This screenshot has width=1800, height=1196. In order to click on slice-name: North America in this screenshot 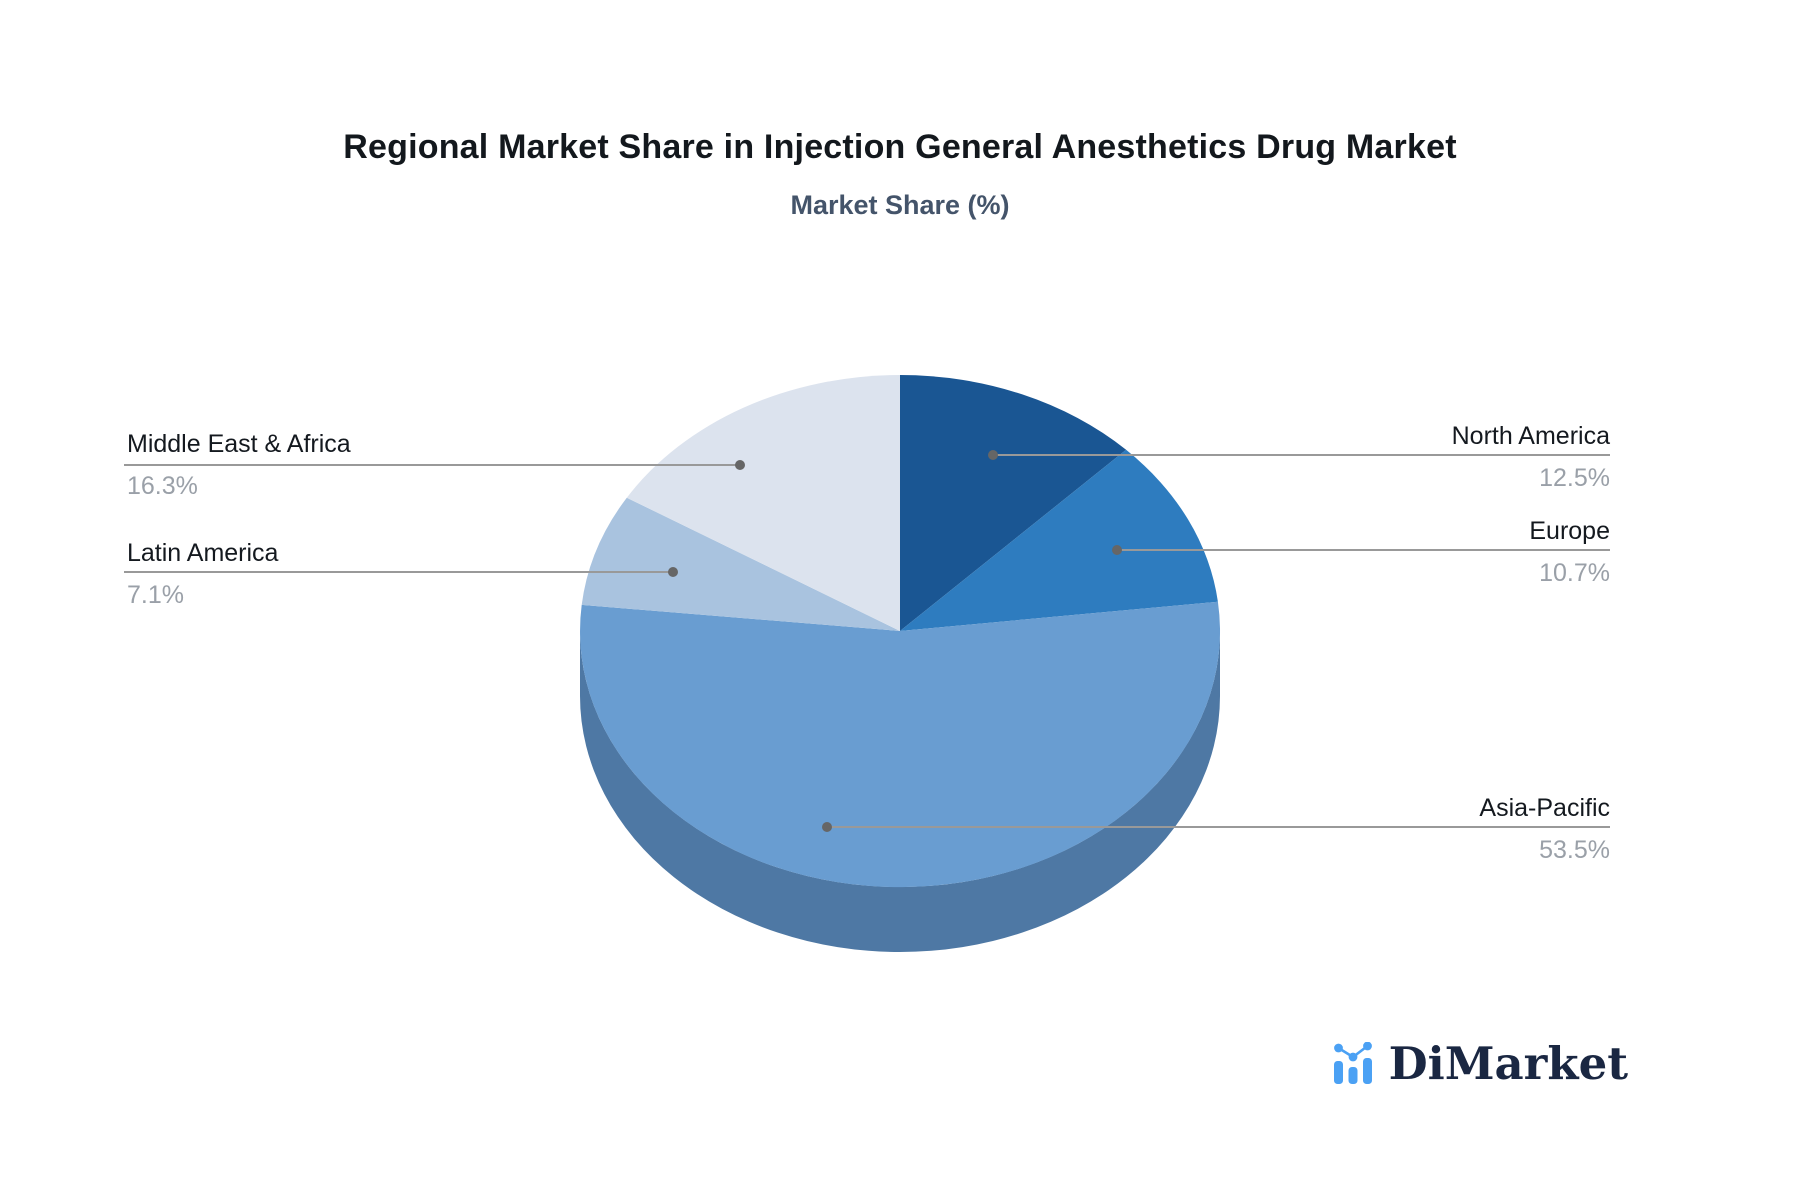, I will do `click(1530, 436)`.